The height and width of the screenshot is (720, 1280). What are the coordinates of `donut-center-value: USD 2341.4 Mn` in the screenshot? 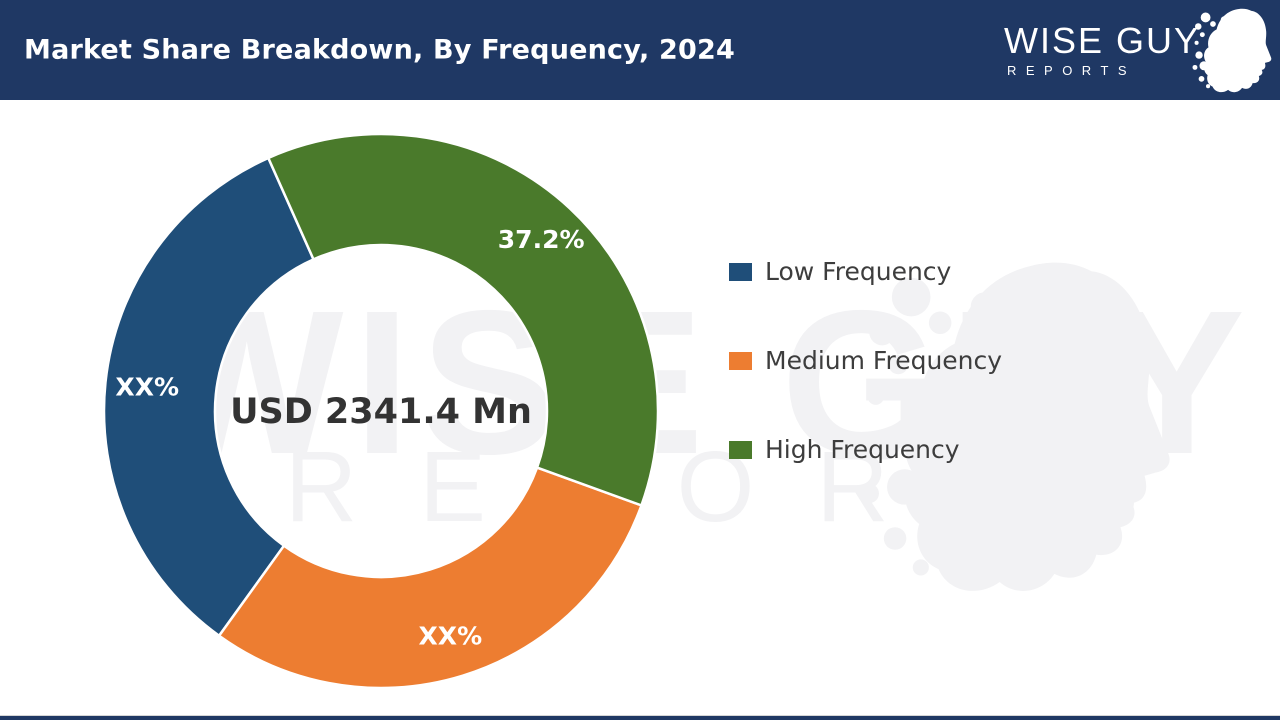 It's located at (381, 412).